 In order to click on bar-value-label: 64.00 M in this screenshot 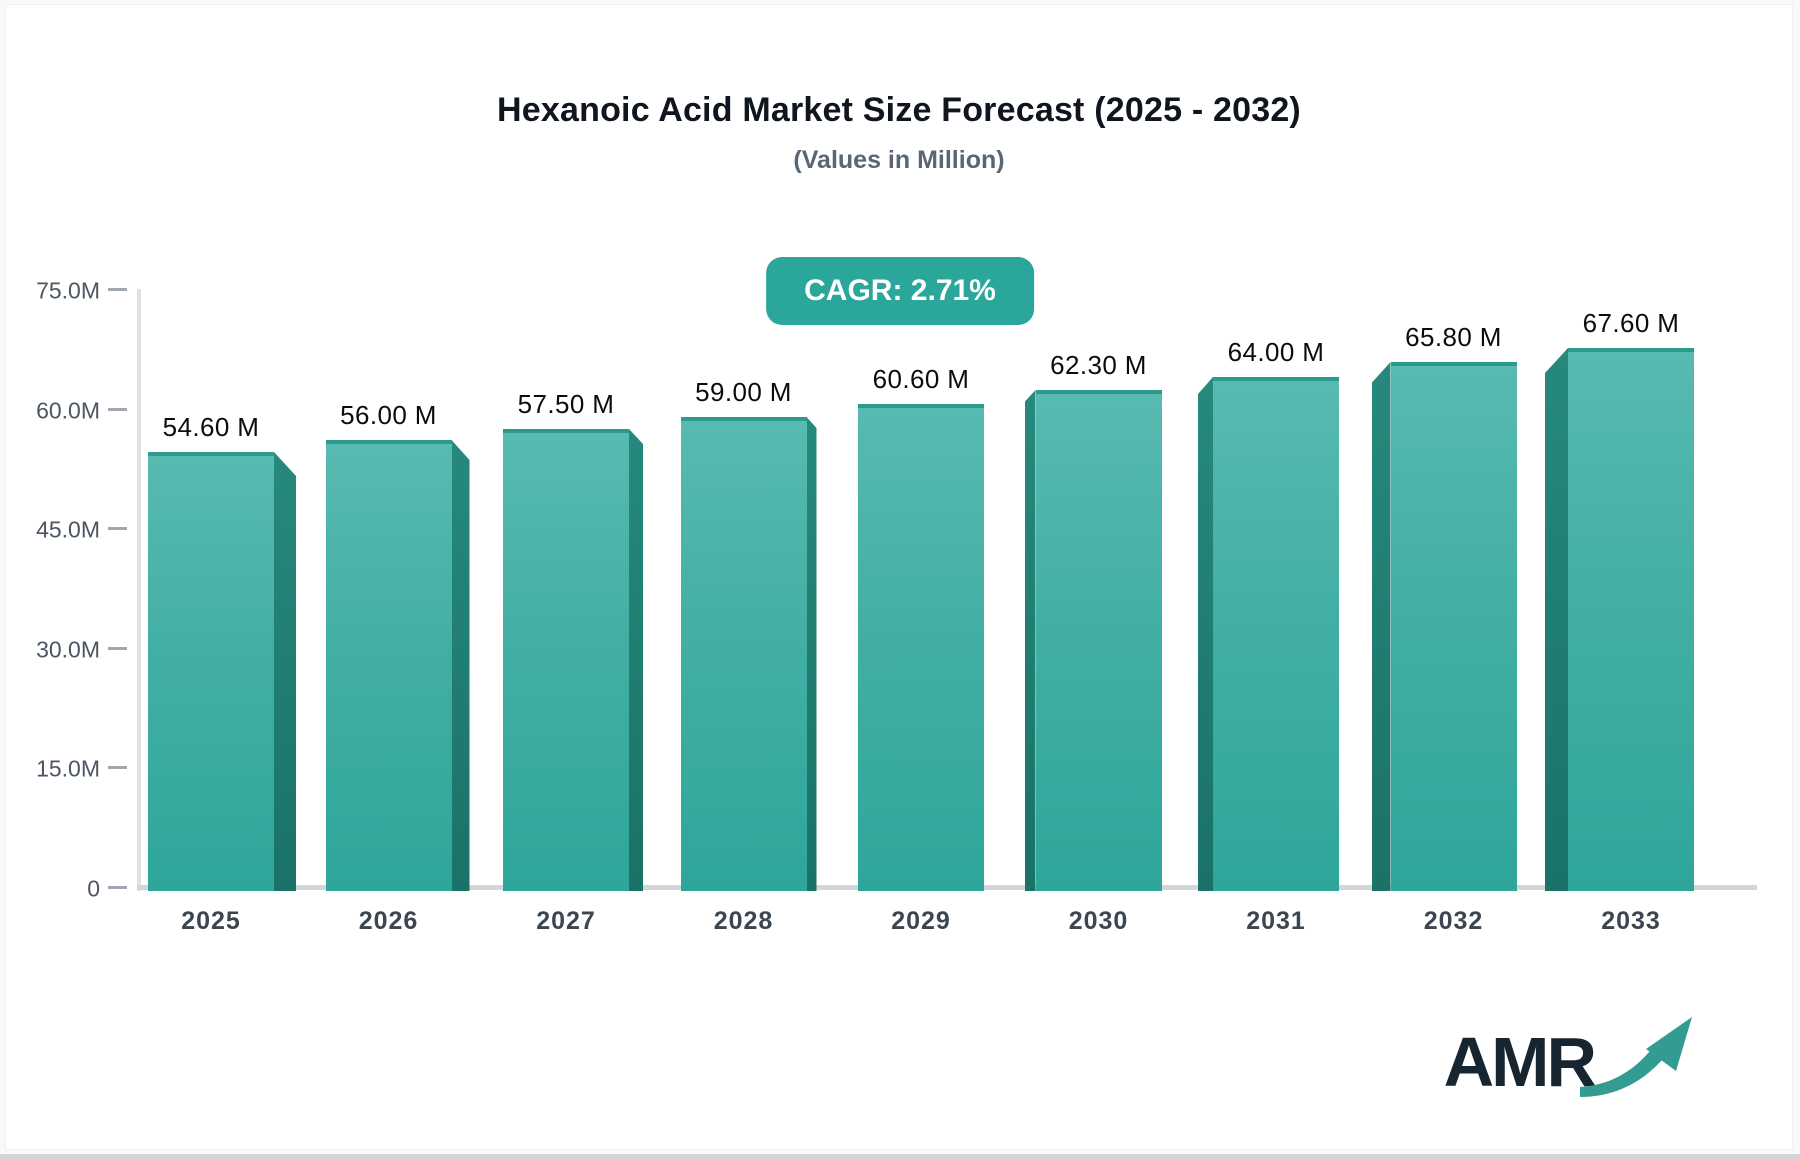, I will do `click(1276, 352)`.